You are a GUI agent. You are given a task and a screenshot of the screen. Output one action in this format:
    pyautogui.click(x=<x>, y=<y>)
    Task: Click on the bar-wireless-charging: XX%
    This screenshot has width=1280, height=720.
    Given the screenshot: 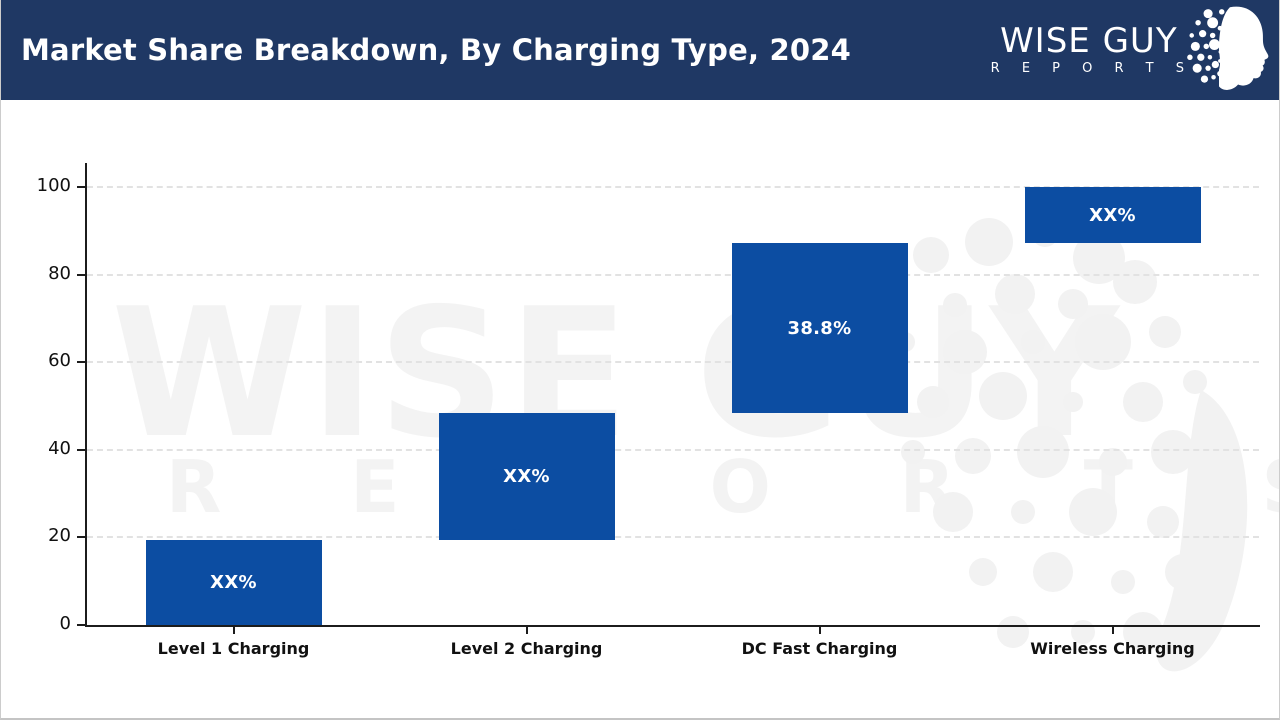 What is the action you would take?
    pyautogui.click(x=1112, y=215)
    